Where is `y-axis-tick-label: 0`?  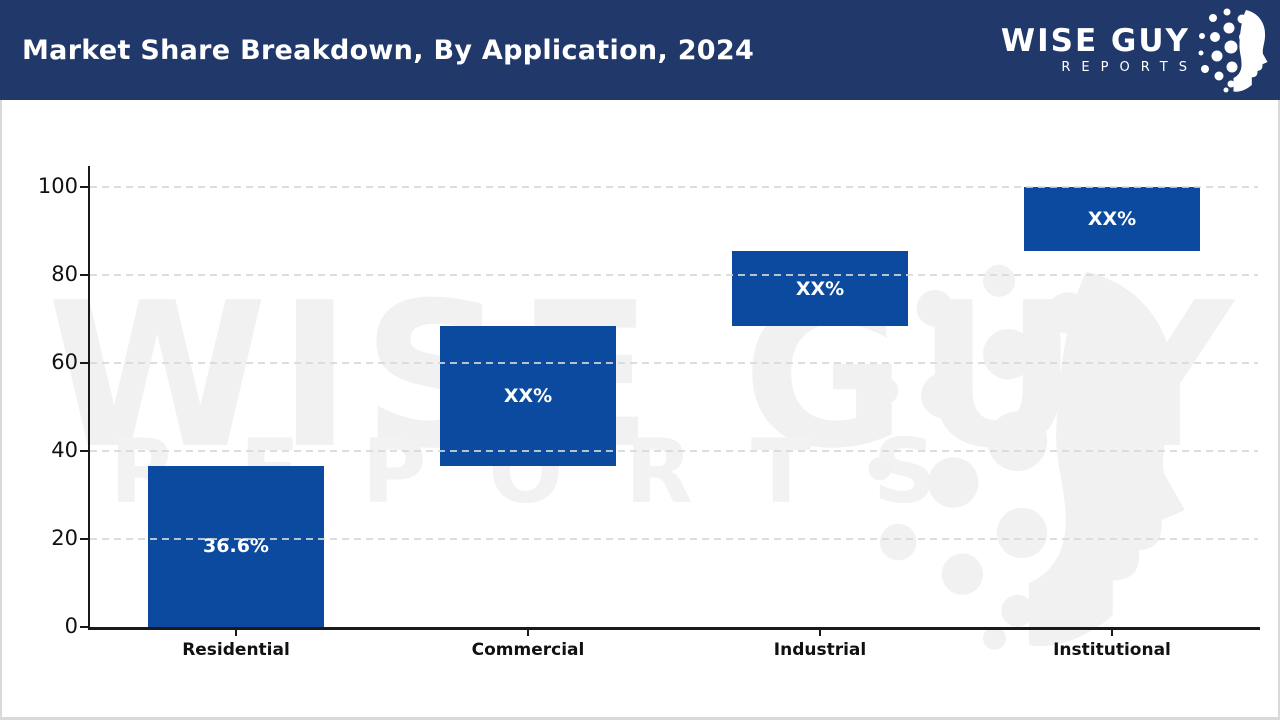
y-axis-tick-label: 0 is located at coordinates (71, 626).